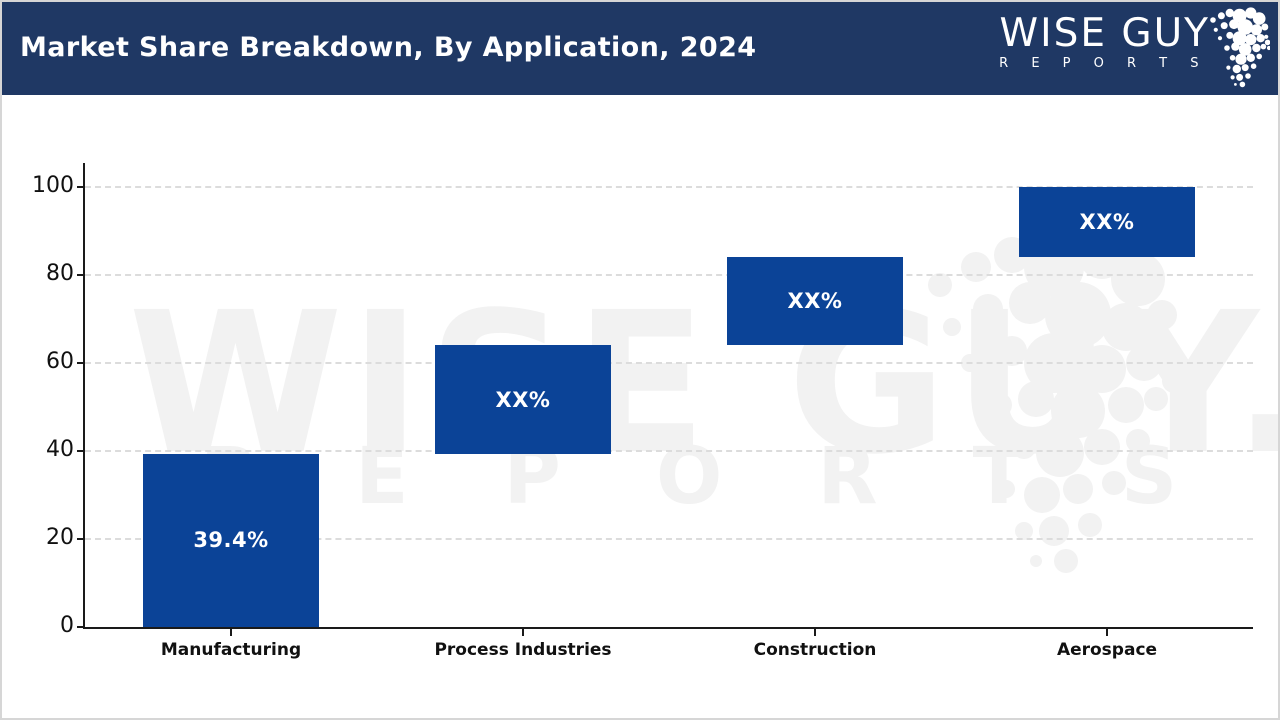 This screenshot has height=720, width=1280. Describe the element at coordinates (1054, 402) in the screenshot. I see `watermark-face-dots` at that location.